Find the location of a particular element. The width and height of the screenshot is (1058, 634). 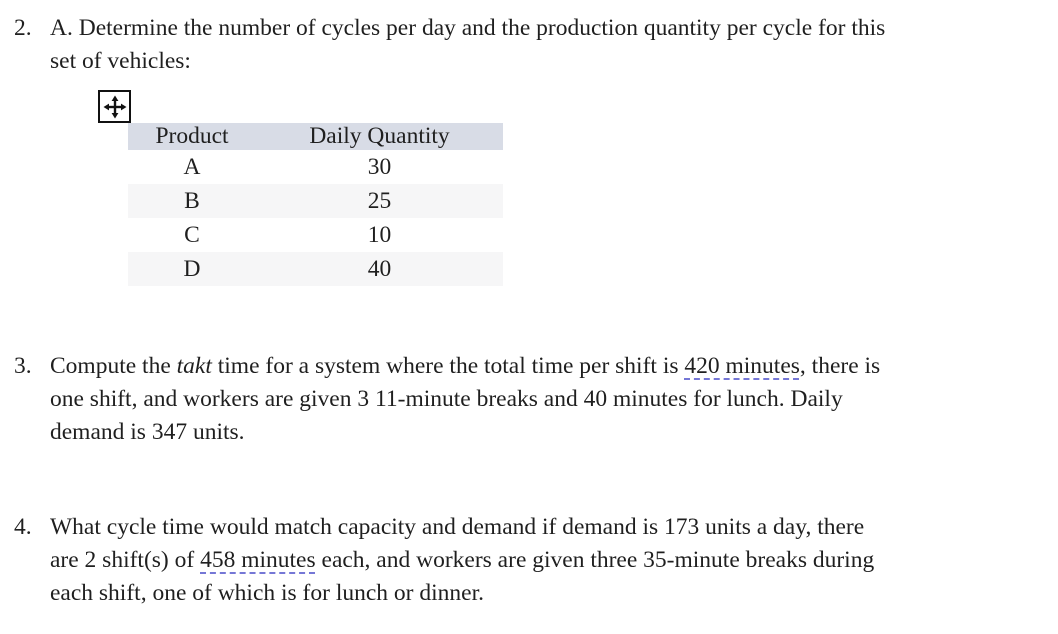

question-4-number: 4. is located at coordinates (23, 527).